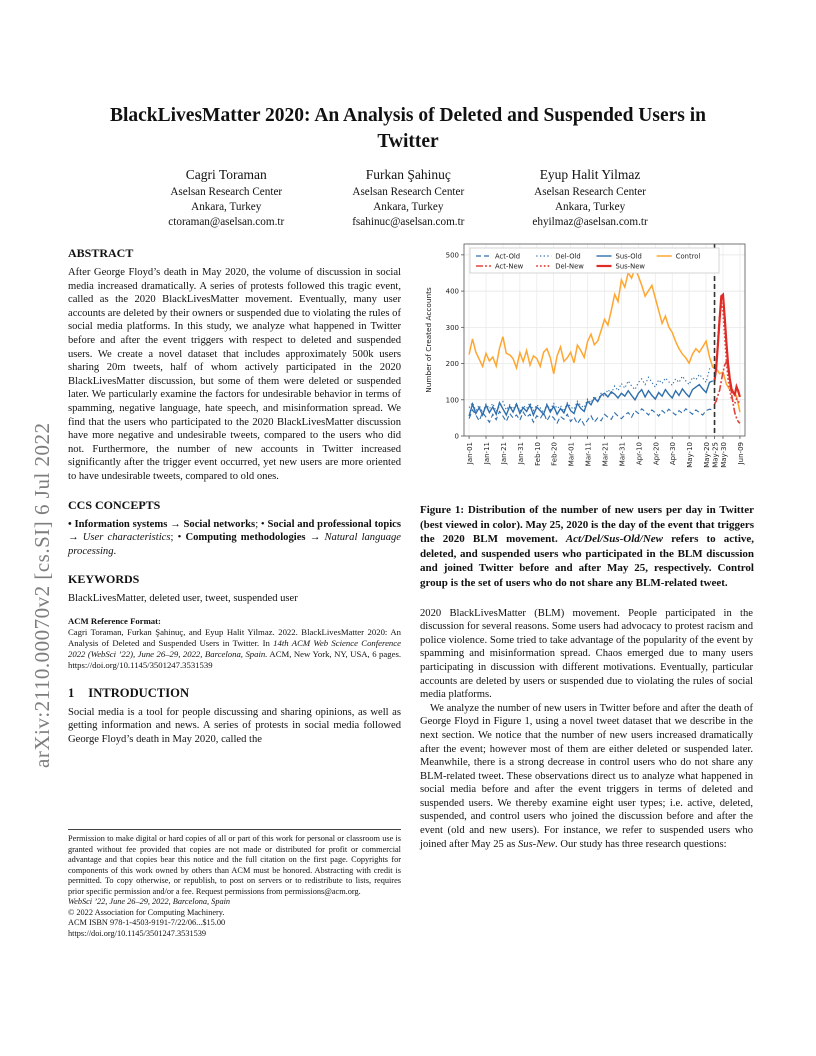 This screenshot has width=816, height=1056. What do you see at coordinates (741, 453) in the screenshot?
I see `svg-text: Jun-09` at bounding box center [741, 453].